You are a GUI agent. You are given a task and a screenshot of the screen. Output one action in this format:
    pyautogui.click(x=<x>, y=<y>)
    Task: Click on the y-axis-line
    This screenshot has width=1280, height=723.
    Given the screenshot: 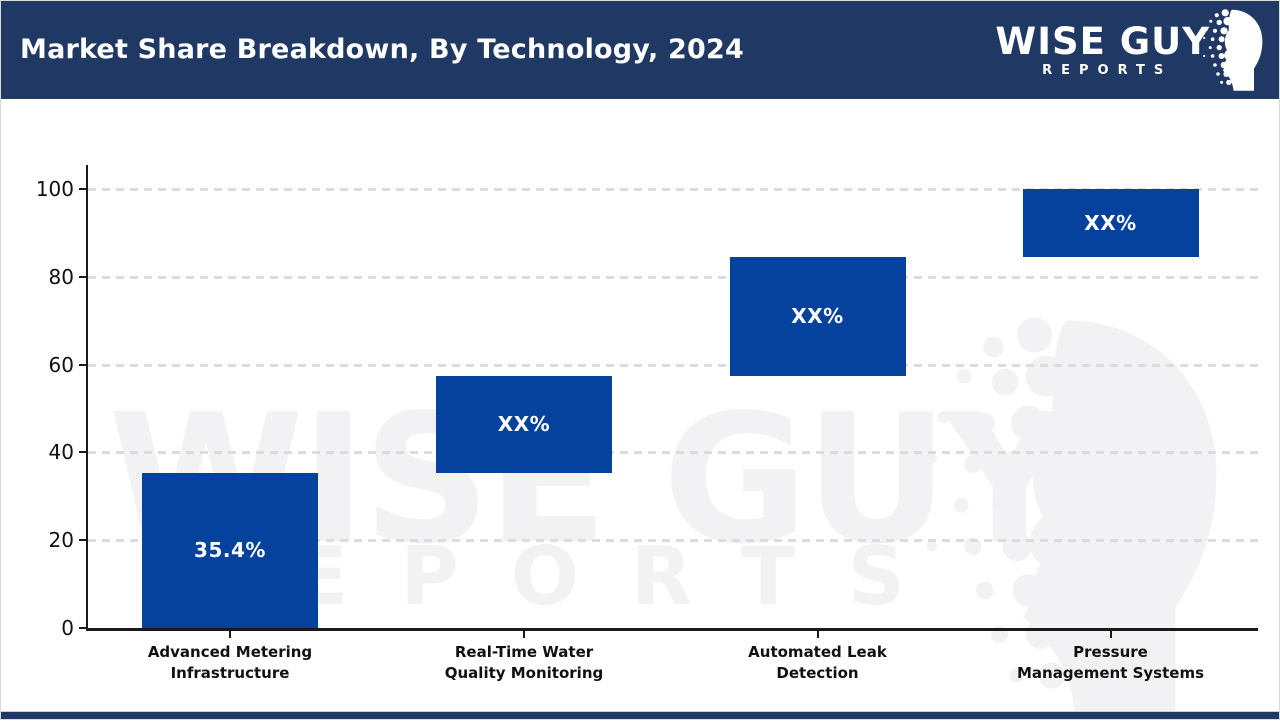 What is the action you would take?
    pyautogui.click(x=87, y=398)
    